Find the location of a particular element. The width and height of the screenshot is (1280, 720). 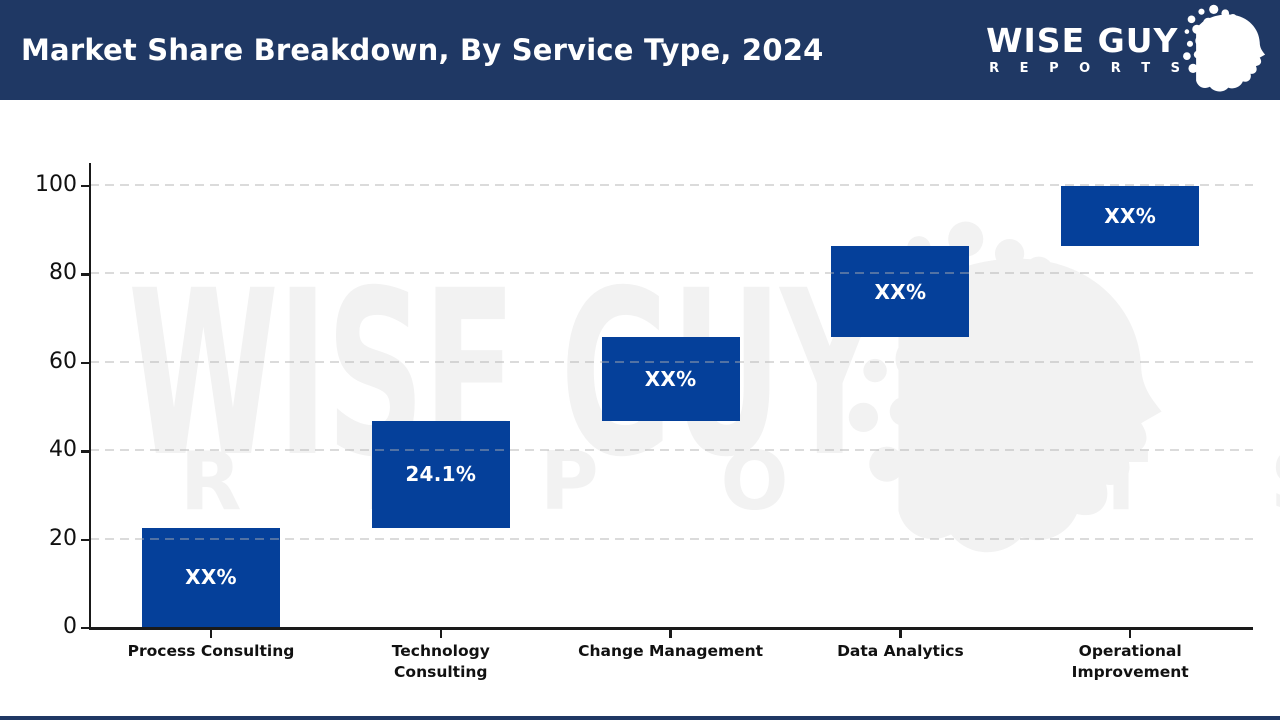

y-tick-label: 0 is located at coordinates (70, 626).